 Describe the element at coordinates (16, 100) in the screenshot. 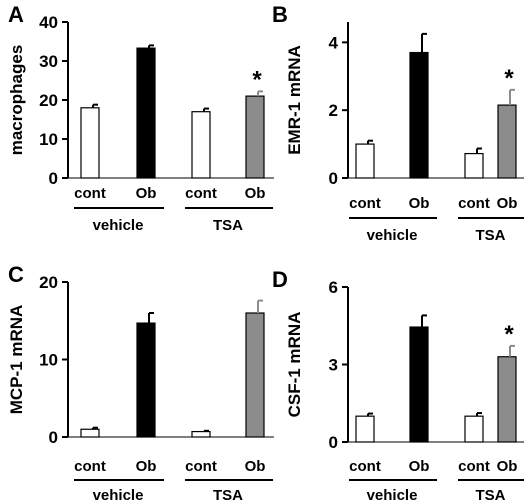

I see `y-axis-label: macrophages` at that location.